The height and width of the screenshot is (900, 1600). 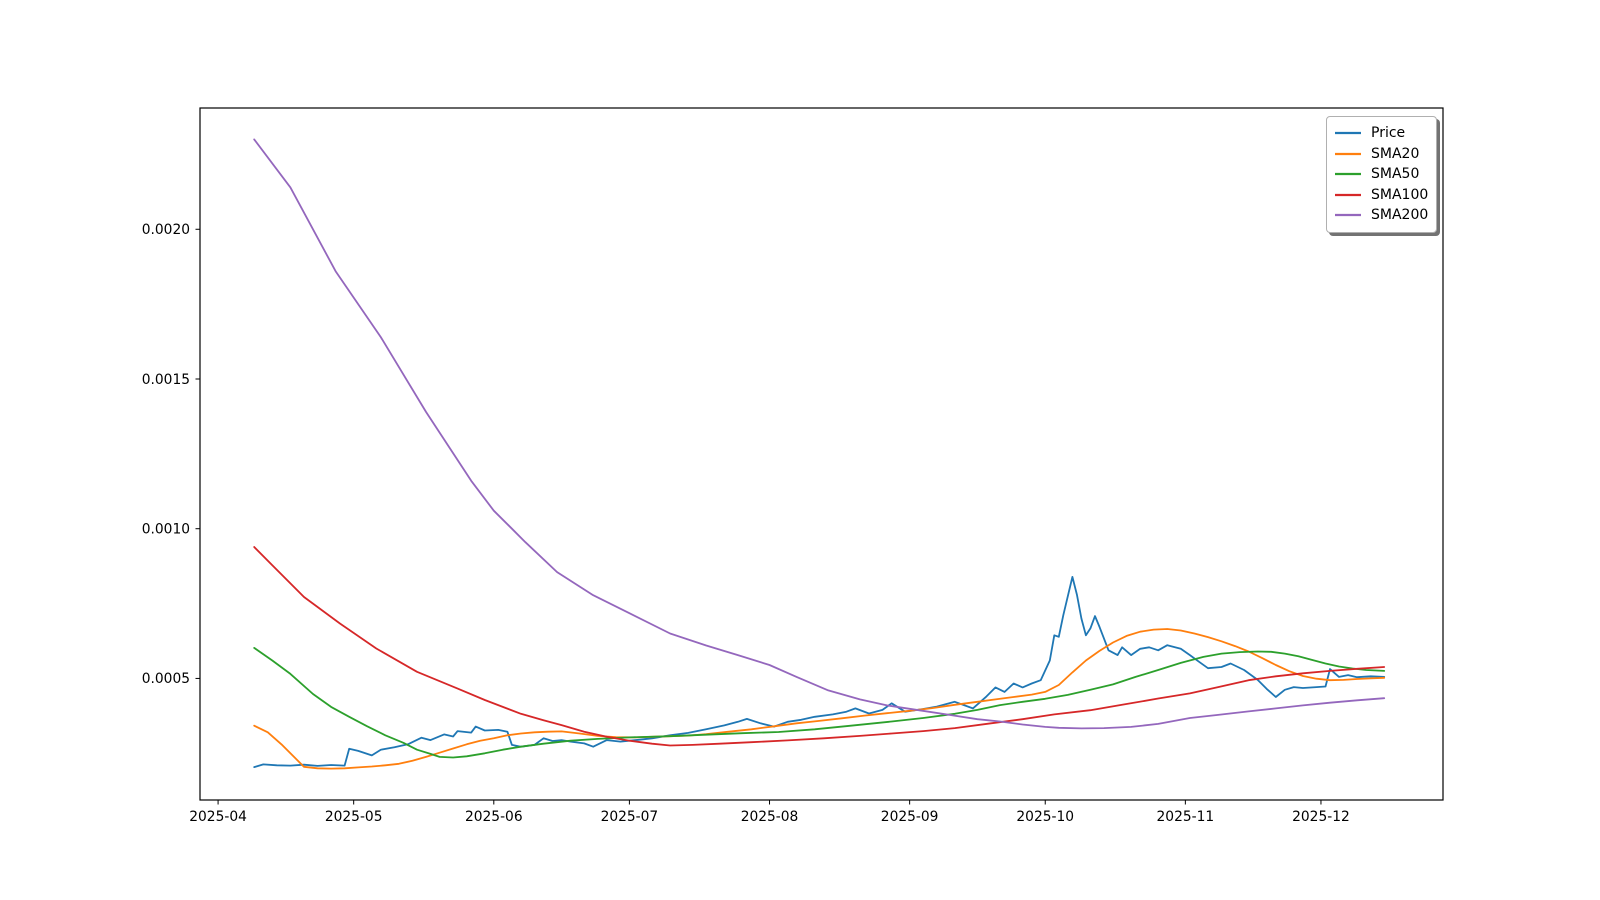 I want to click on y-tick-label: 0.0010, so click(x=166, y=530).